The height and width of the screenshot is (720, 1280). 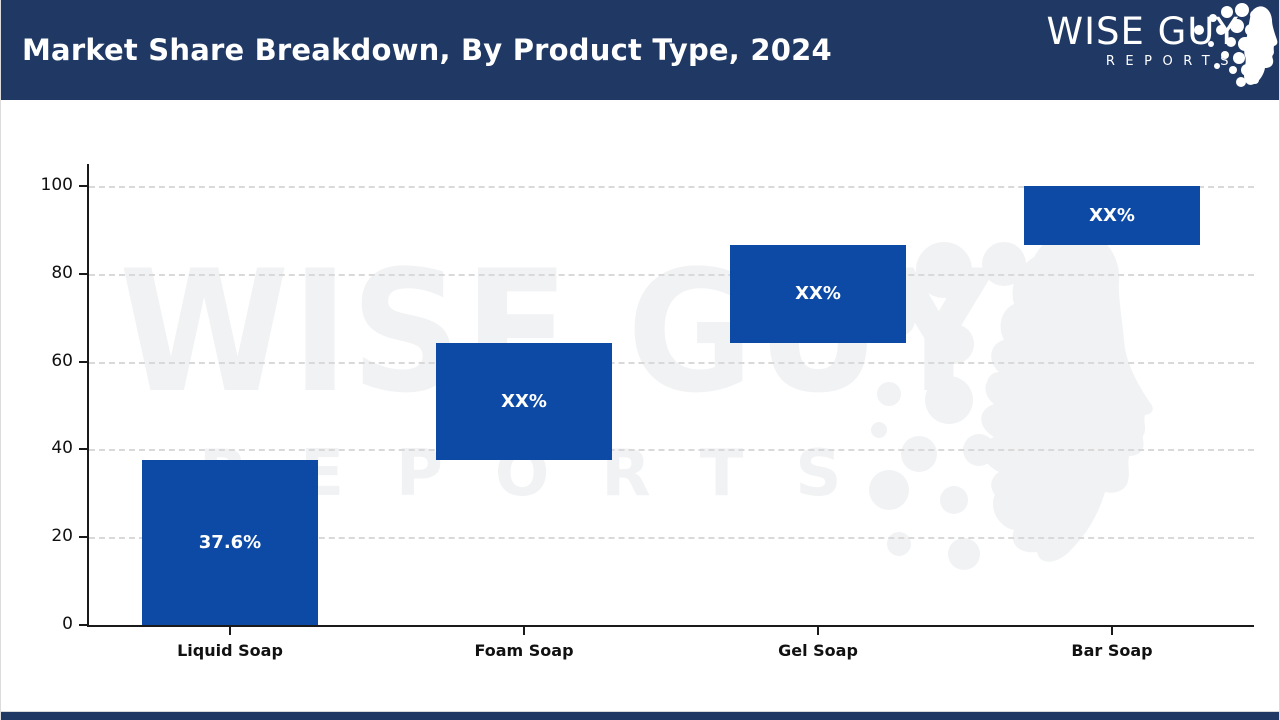 What do you see at coordinates (670, 626) in the screenshot?
I see `x-axis-line` at bounding box center [670, 626].